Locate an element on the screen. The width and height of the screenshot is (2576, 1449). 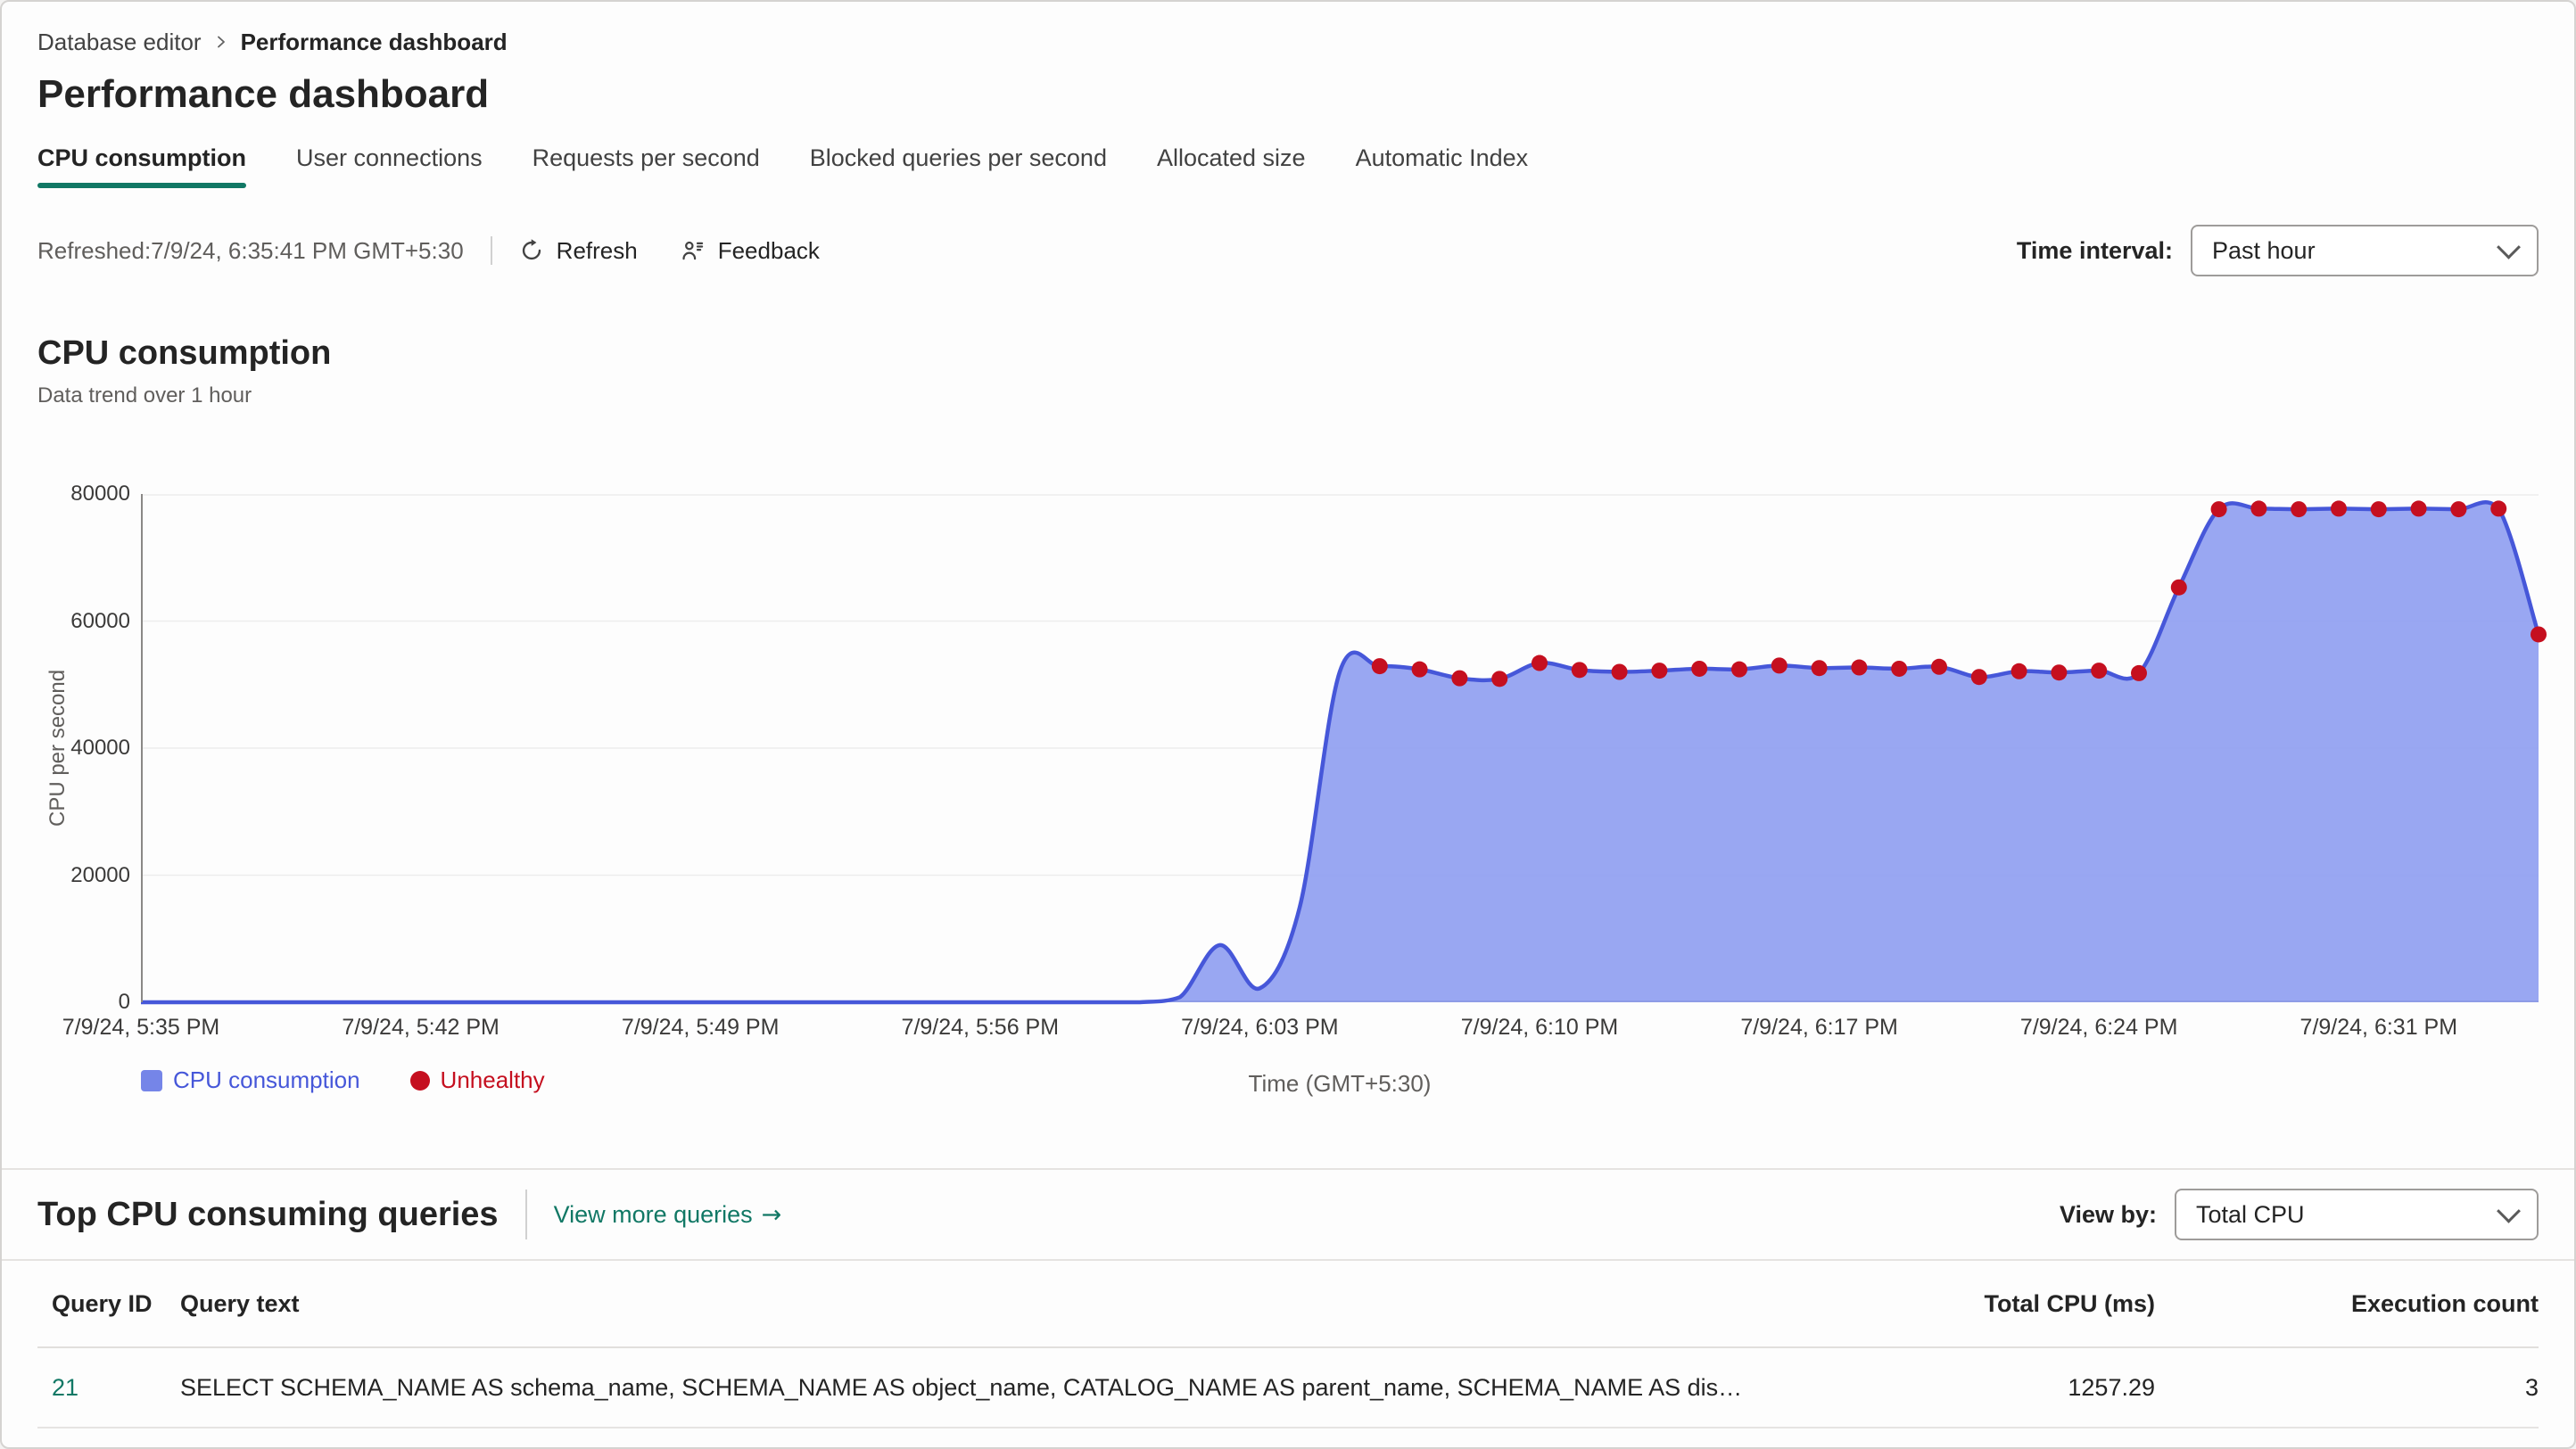
legend-swatch-cpu is located at coordinates (151, 1080).